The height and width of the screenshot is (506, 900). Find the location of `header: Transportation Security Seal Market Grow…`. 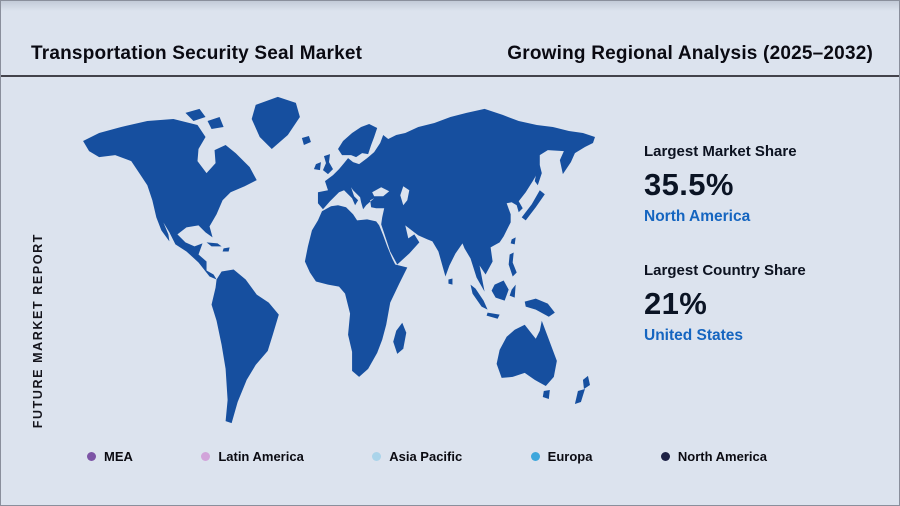

header: Transportation Security Seal Market Grow… is located at coordinates (452, 54).